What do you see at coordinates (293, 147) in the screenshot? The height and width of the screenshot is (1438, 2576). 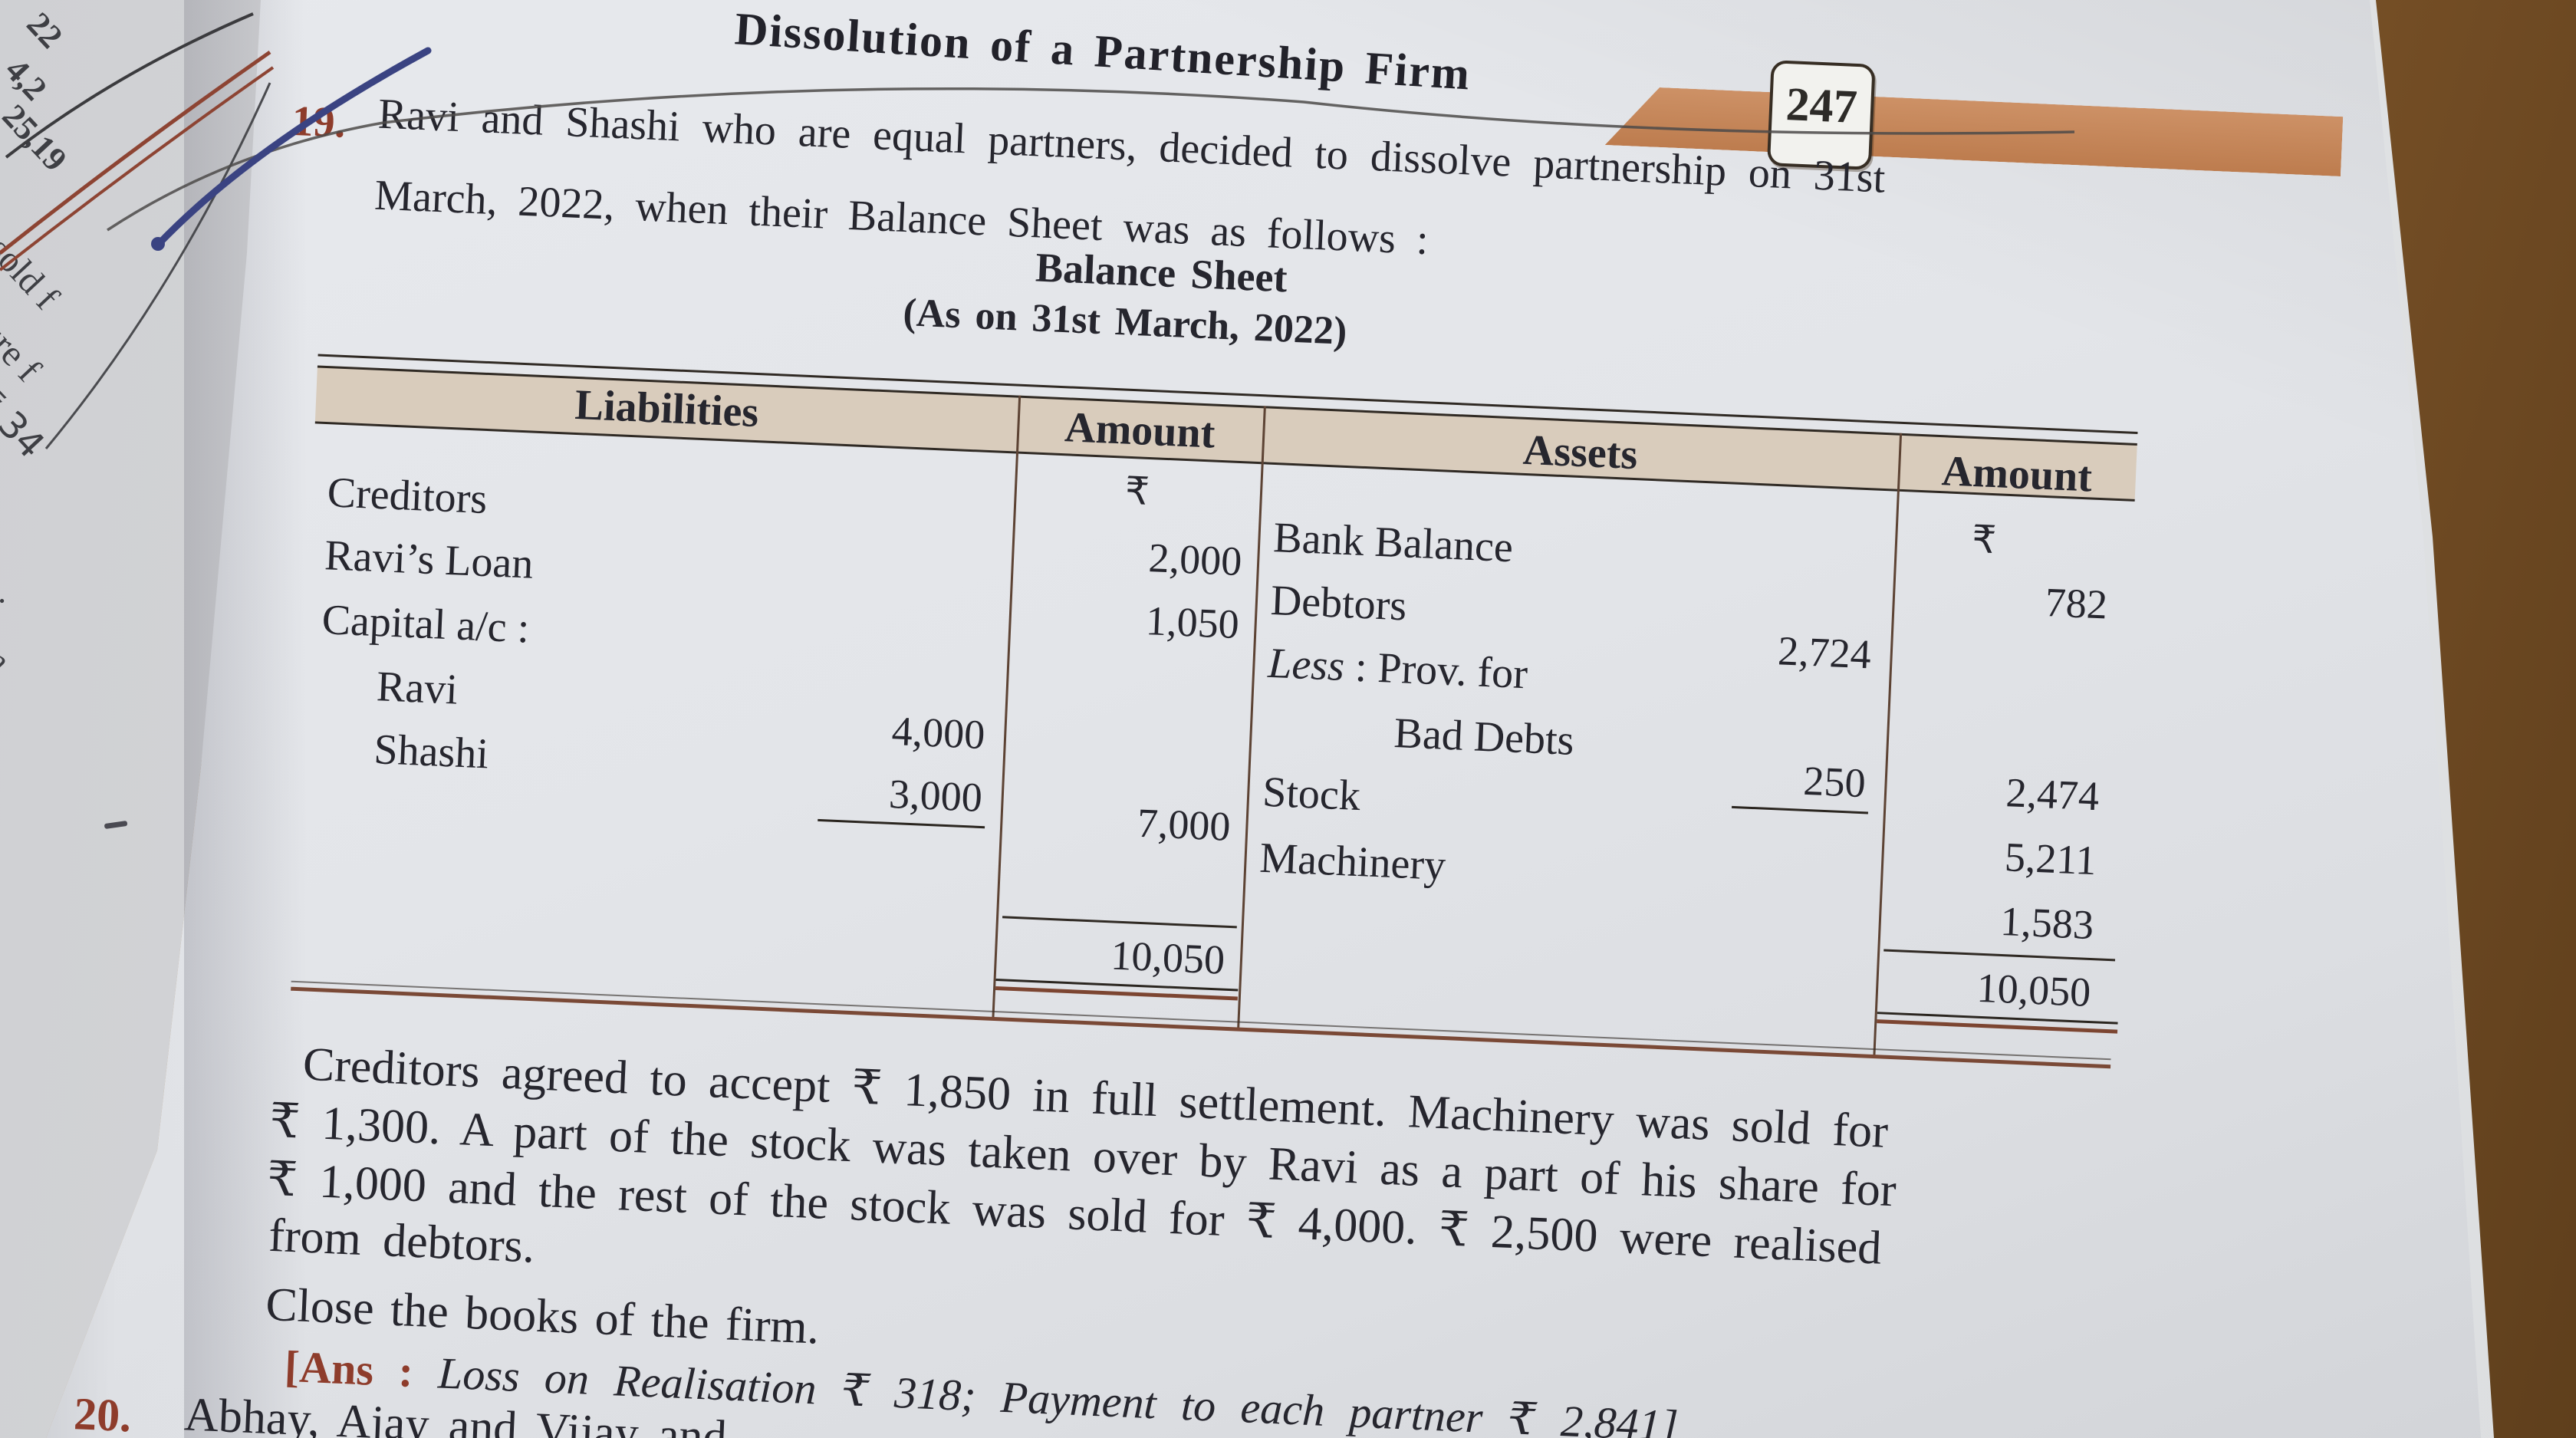 I see `pen-tick-mark` at bounding box center [293, 147].